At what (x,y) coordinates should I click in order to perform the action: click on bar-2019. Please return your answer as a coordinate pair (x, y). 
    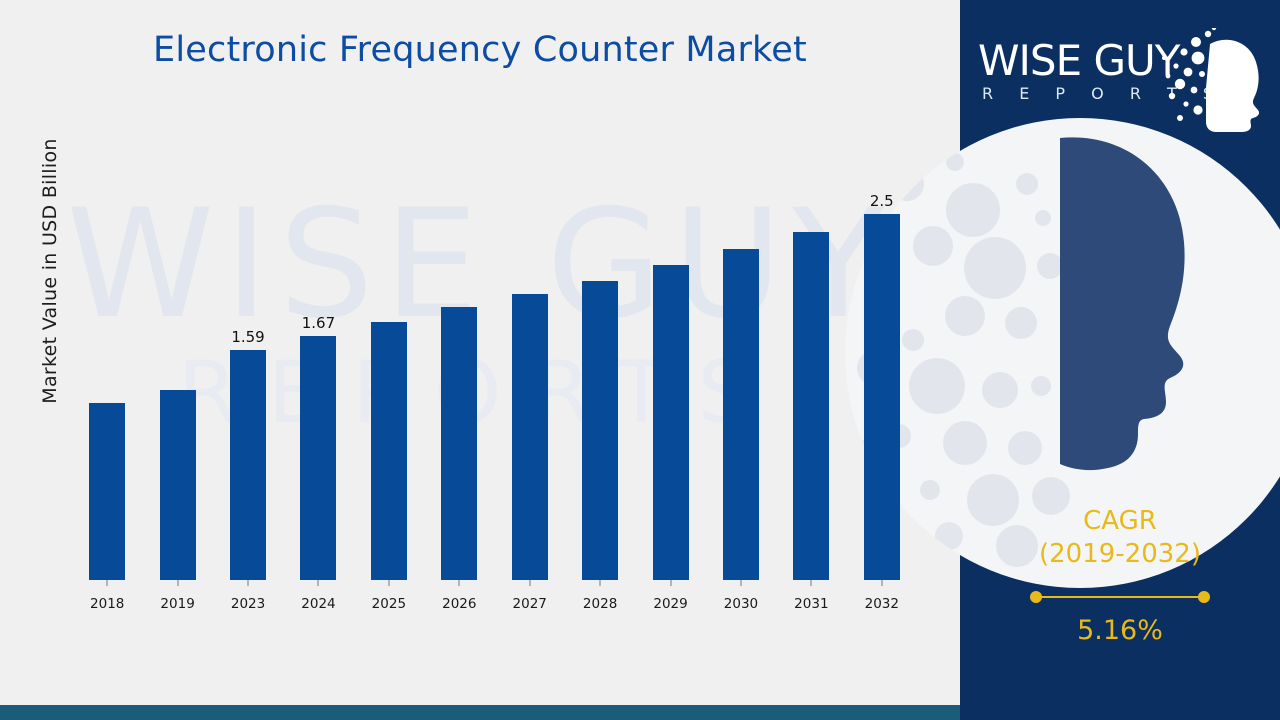
    Looking at the image, I should click on (177, 485).